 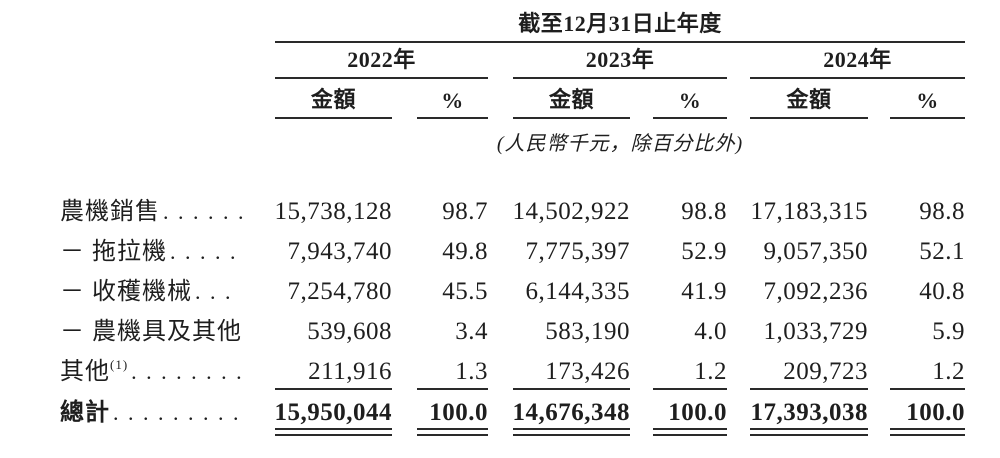 What do you see at coordinates (704, 251) in the screenshot?
I see `percent-cell: 52.9` at bounding box center [704, 251].